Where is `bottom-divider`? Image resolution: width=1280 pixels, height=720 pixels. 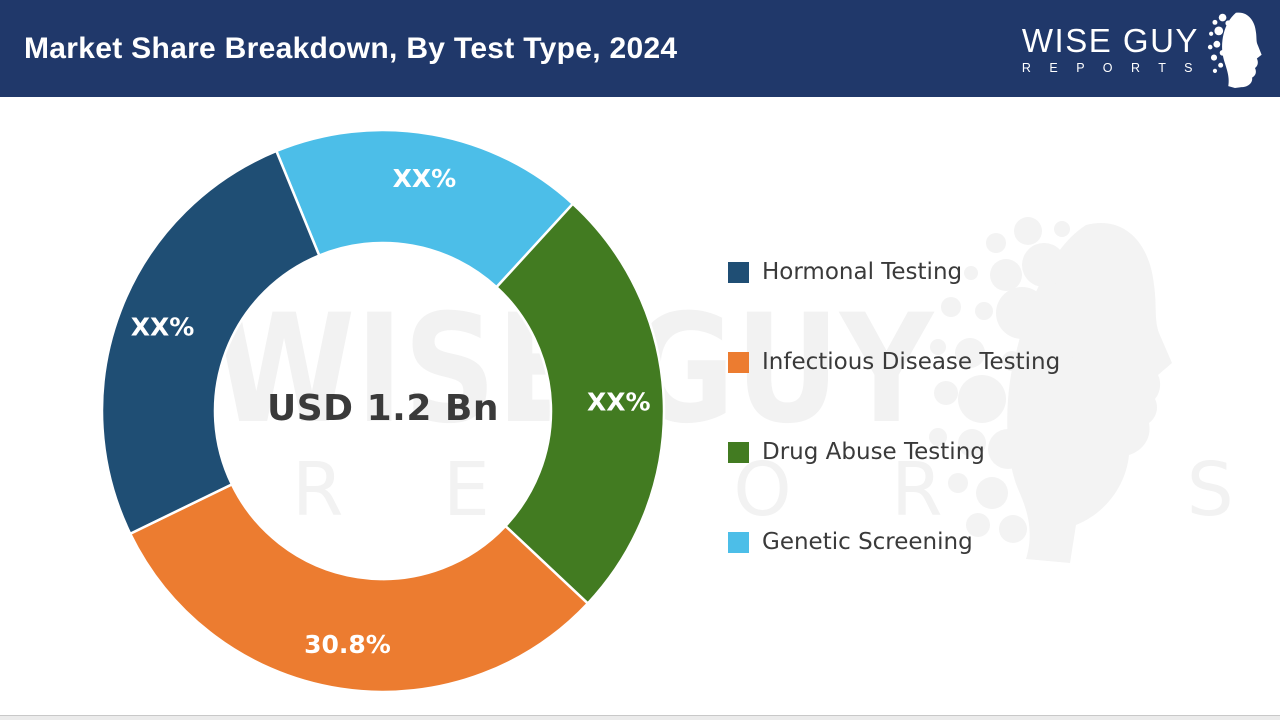
bottom-divider is located at coordinates (640, 717).